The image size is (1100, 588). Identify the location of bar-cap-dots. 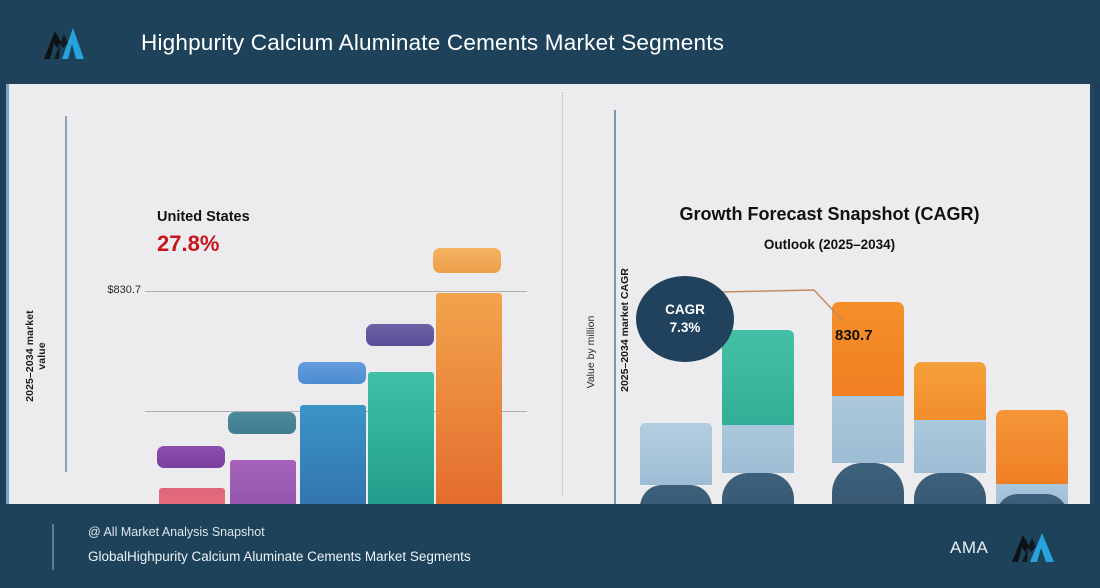
(262, 423).